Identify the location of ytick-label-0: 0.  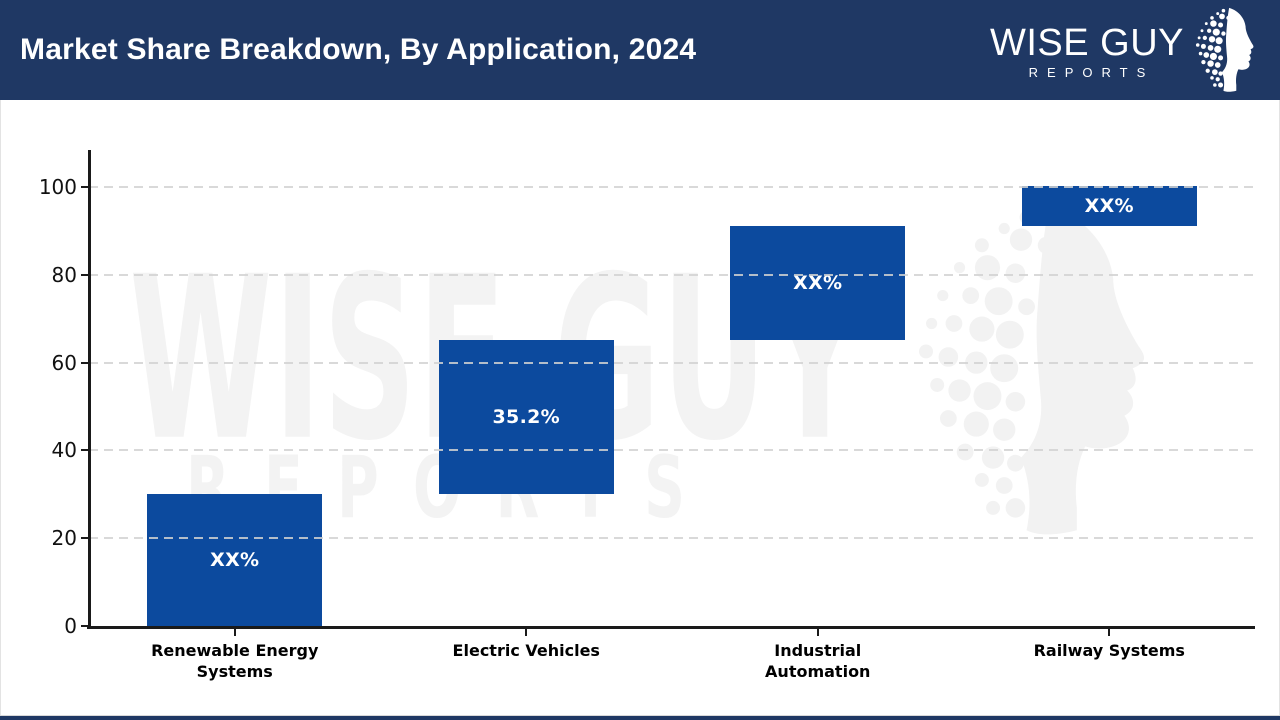
(70, 626).